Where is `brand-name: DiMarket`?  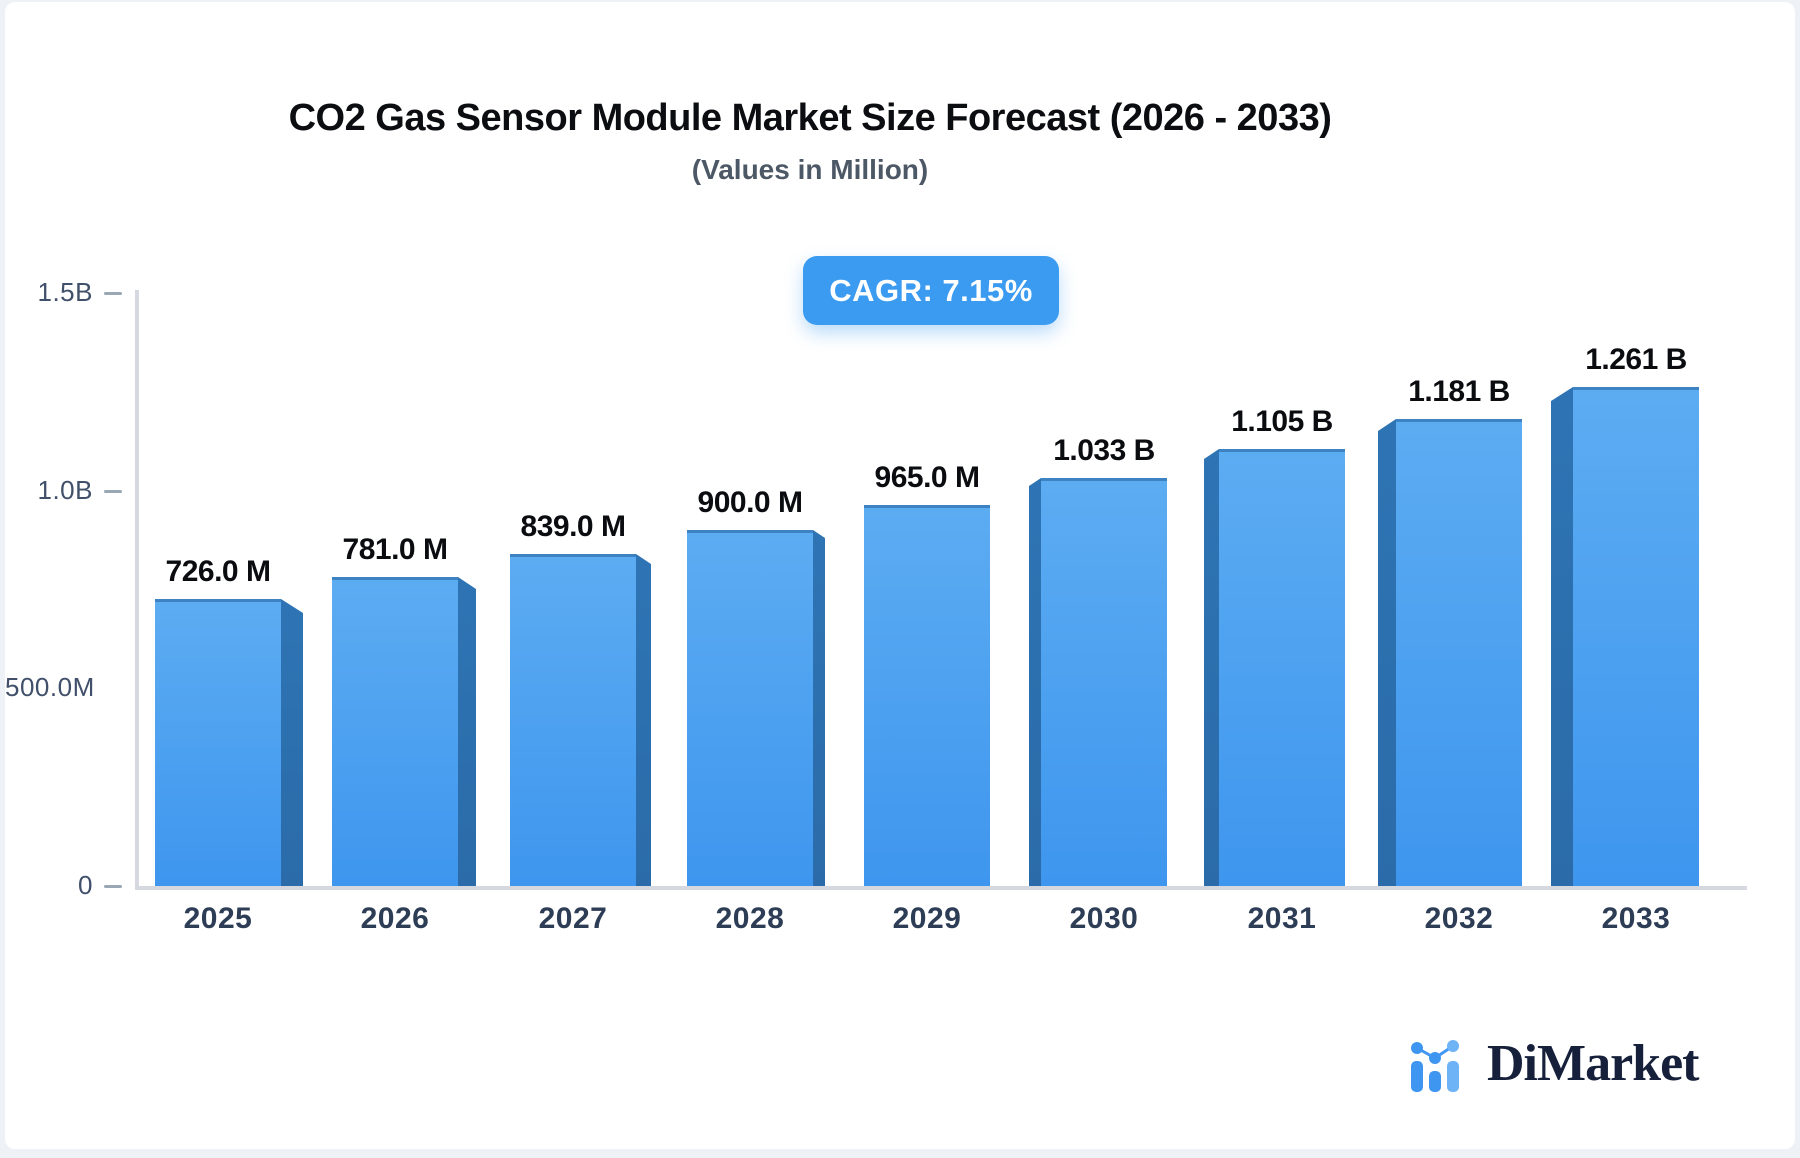
brand-name: DiMarket is located at coordinates (1593, 1063).